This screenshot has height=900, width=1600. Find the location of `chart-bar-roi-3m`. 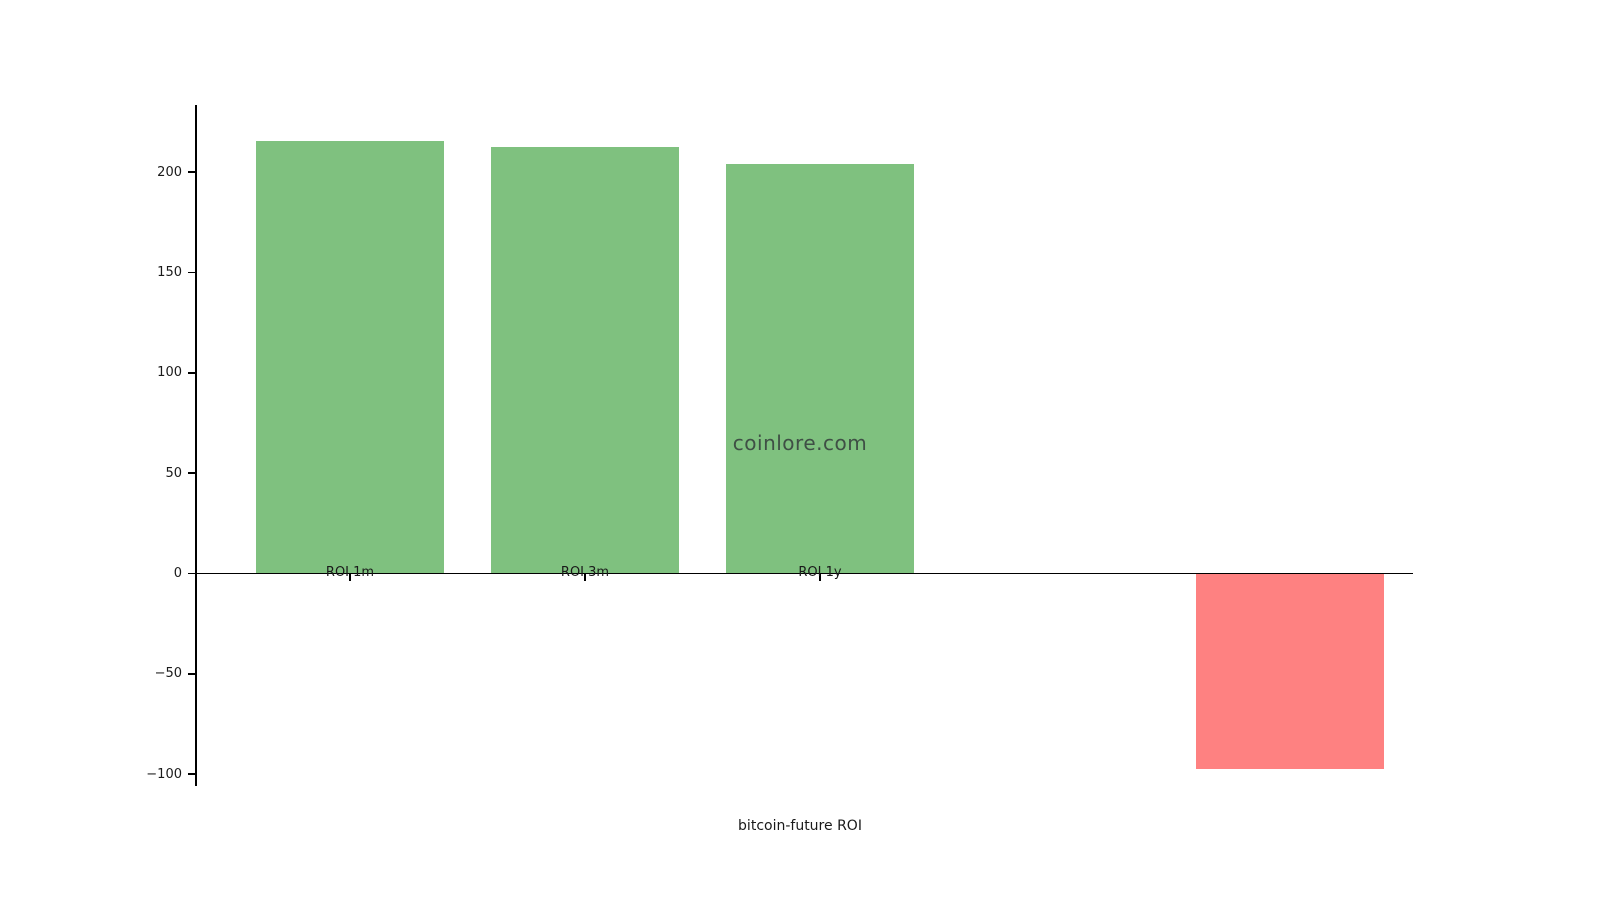

chart-bar-roi-3m is located at coordinates (585, 360).